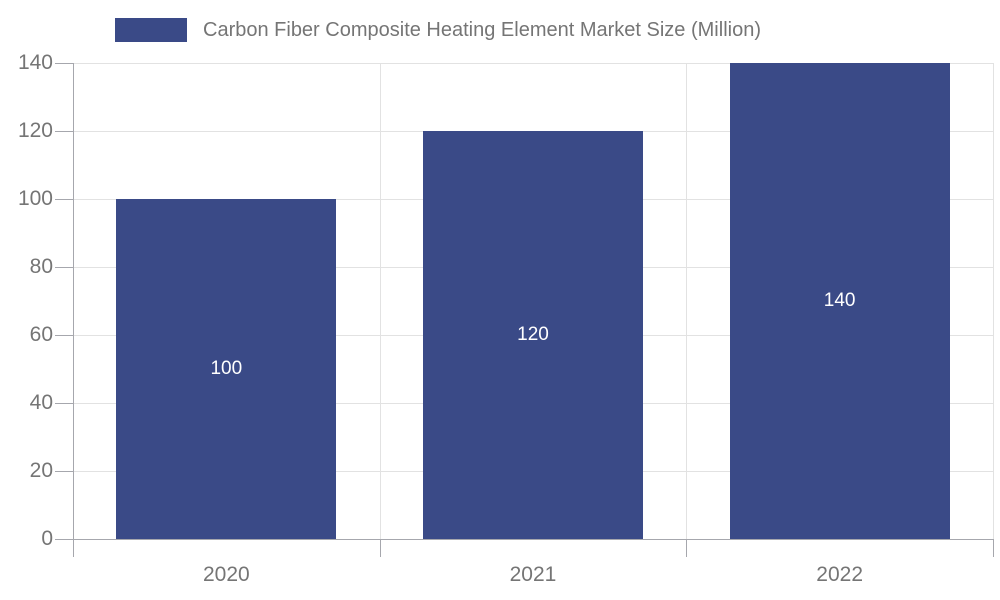  What do you see at coordinates (41, 470) in the screenshot?
I see `y-tick-label: 20` at bounding box center [41, 470].